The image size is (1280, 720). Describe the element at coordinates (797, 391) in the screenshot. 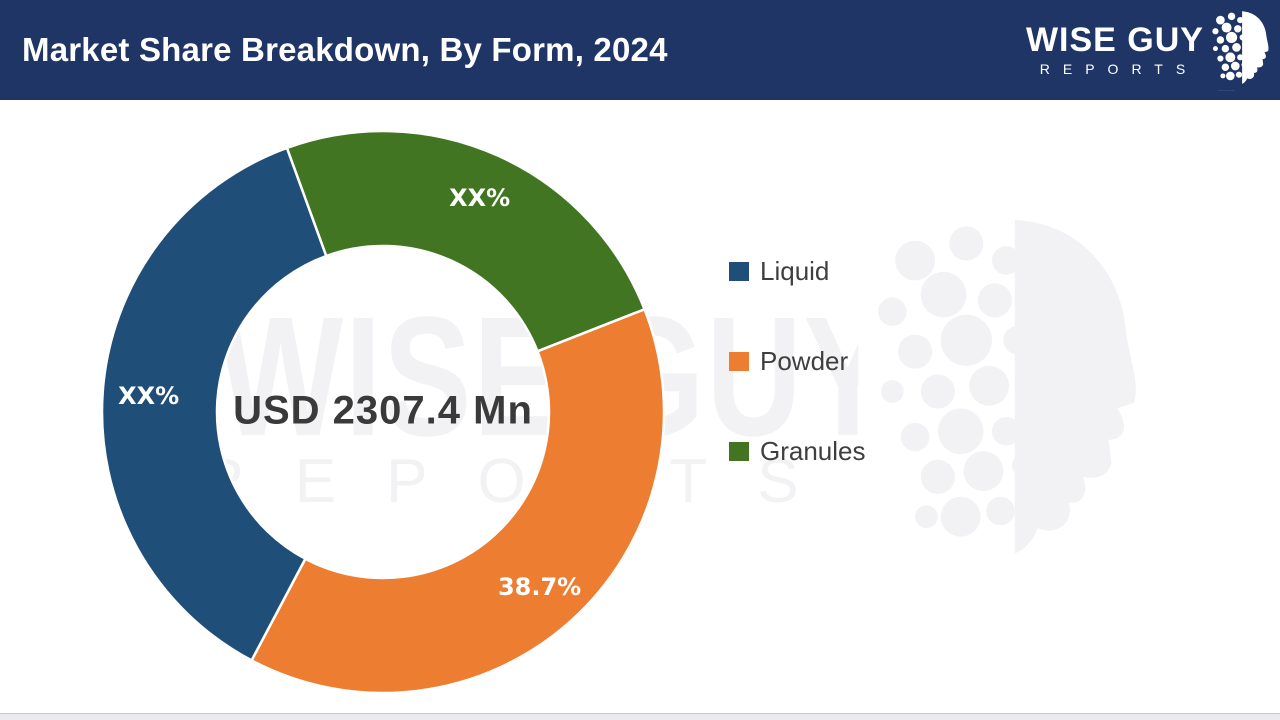

I see `legend: Liquid Powder Granules` at that location.